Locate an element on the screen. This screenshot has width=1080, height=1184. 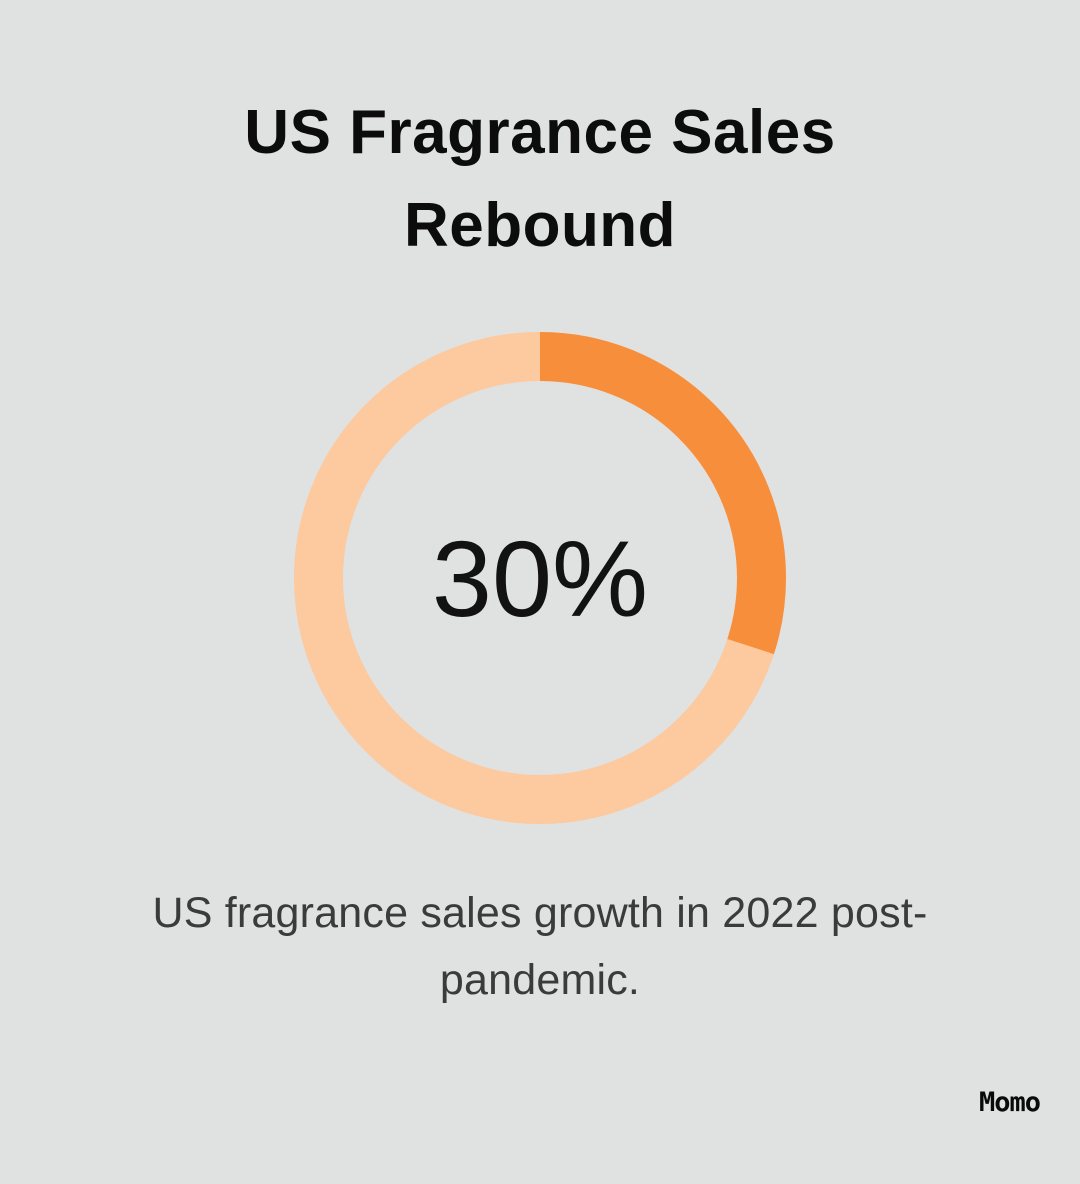
donut-center-value: 30% is located at coordinates (540, 578).